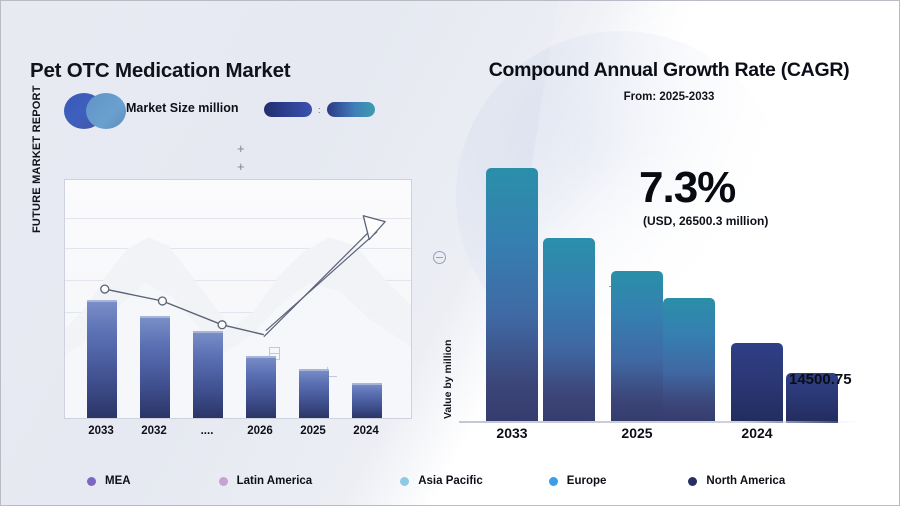  Describe the element at coordinates (586, 481) in the screenshot. I see `legend-label: Europe` at that location.